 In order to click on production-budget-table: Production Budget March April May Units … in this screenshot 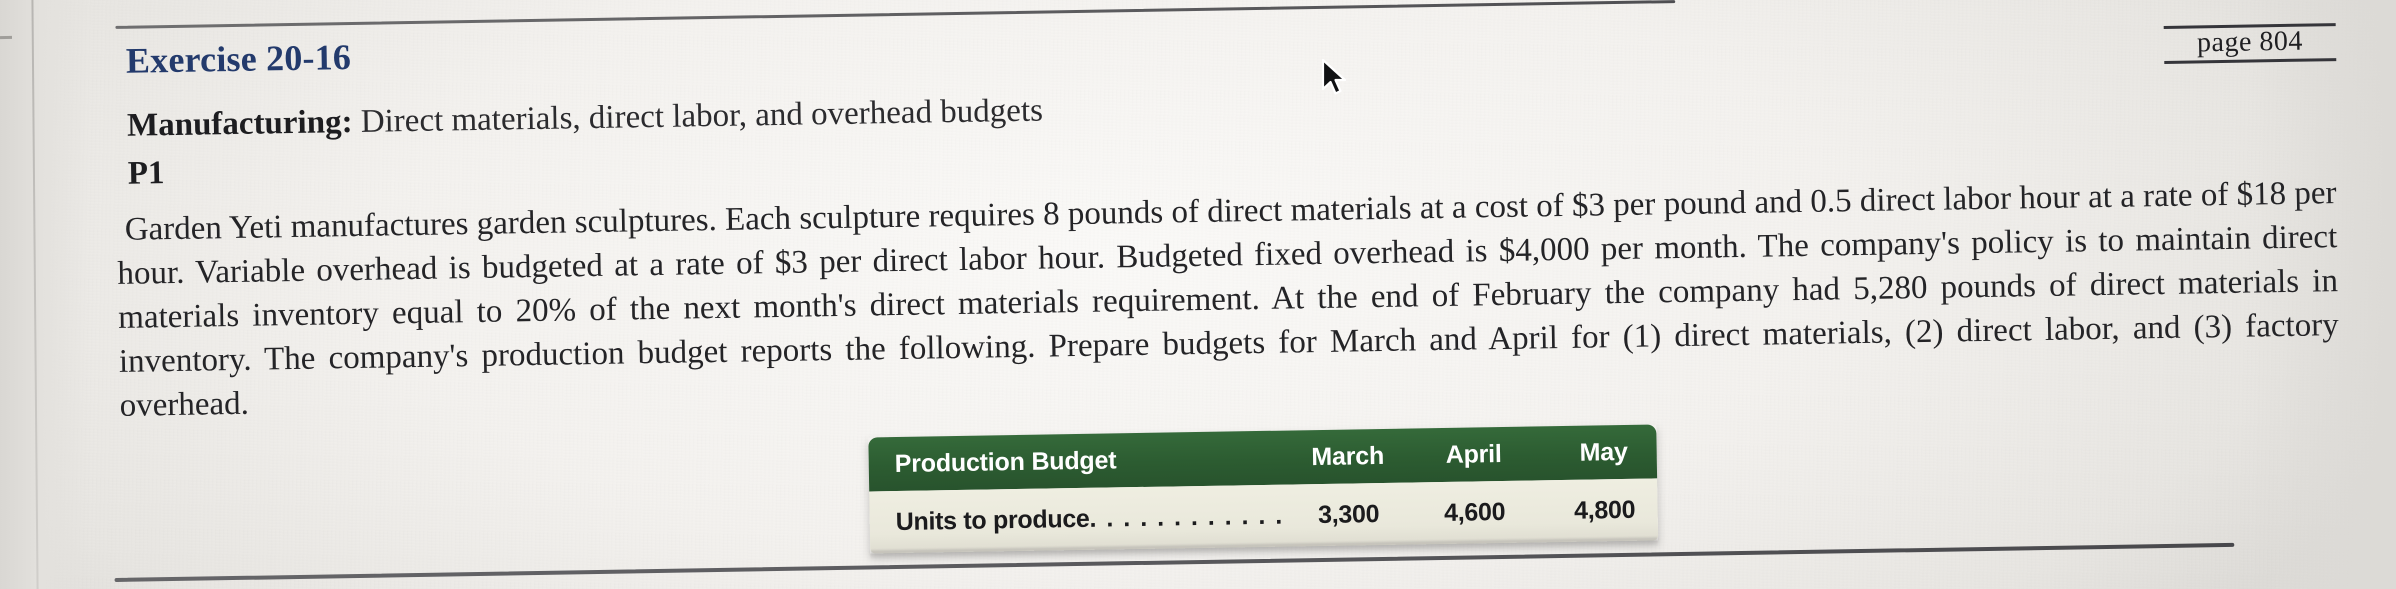, I will do `click(1263, 489)`.